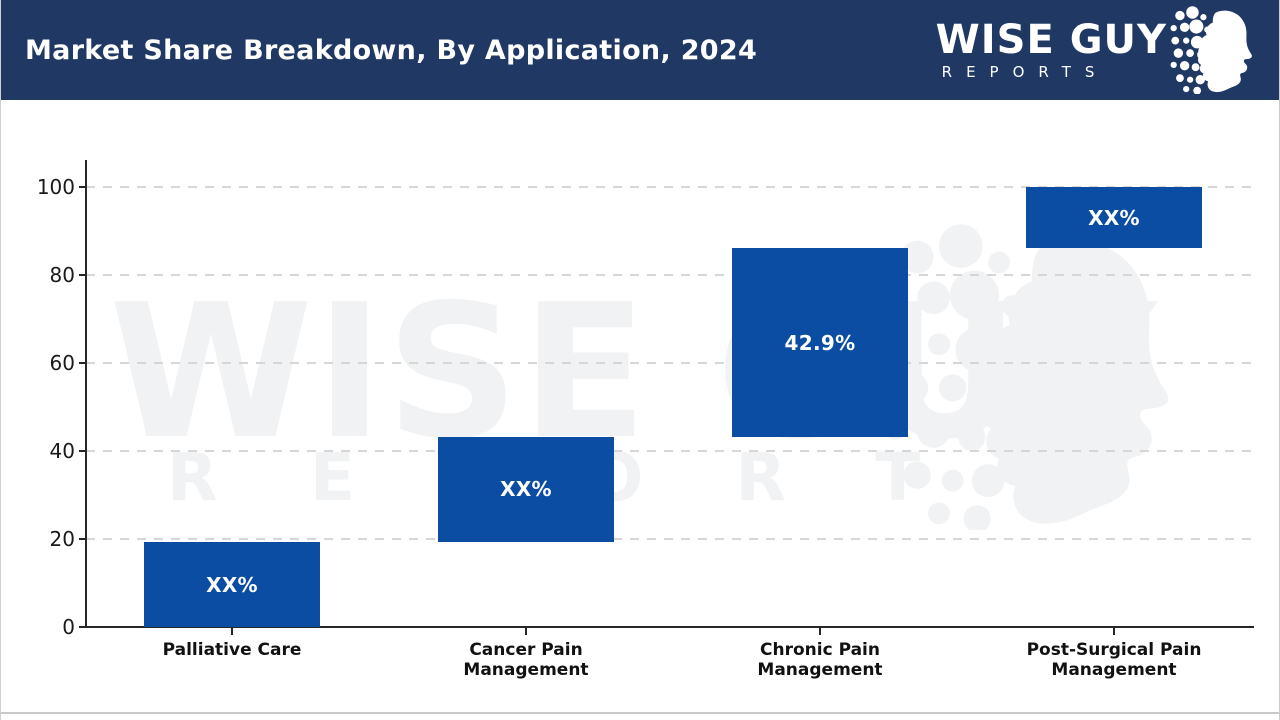  What do you see at coordinates (1114, 650) in the screenshot?
I see `x-category-label-line: Post-Surgical Pain` at bounding box center [1114, 650].